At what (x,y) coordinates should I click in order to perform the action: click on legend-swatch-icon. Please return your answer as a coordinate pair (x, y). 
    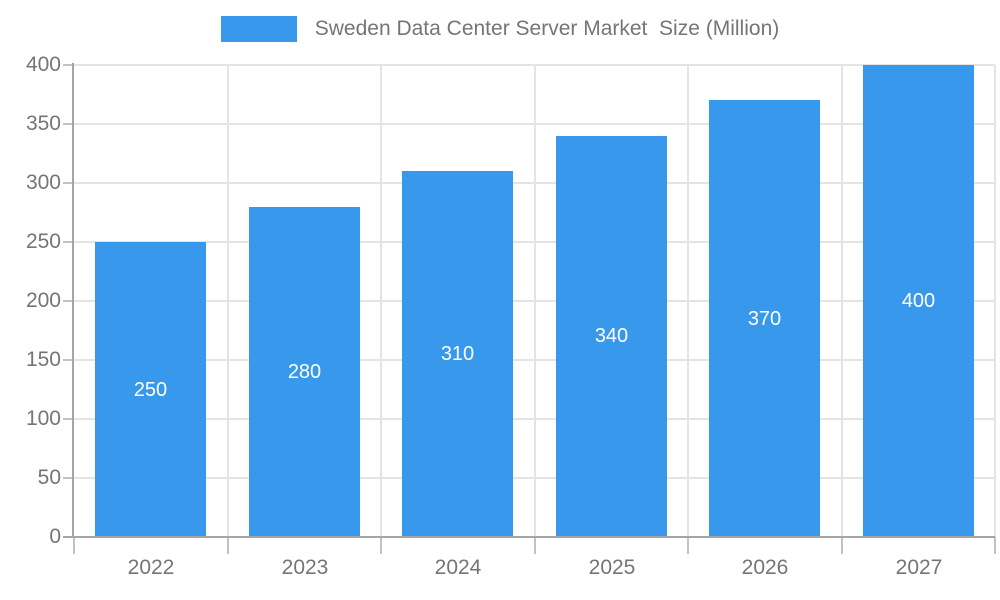
    Looking at the image, I should click on (258, 29).